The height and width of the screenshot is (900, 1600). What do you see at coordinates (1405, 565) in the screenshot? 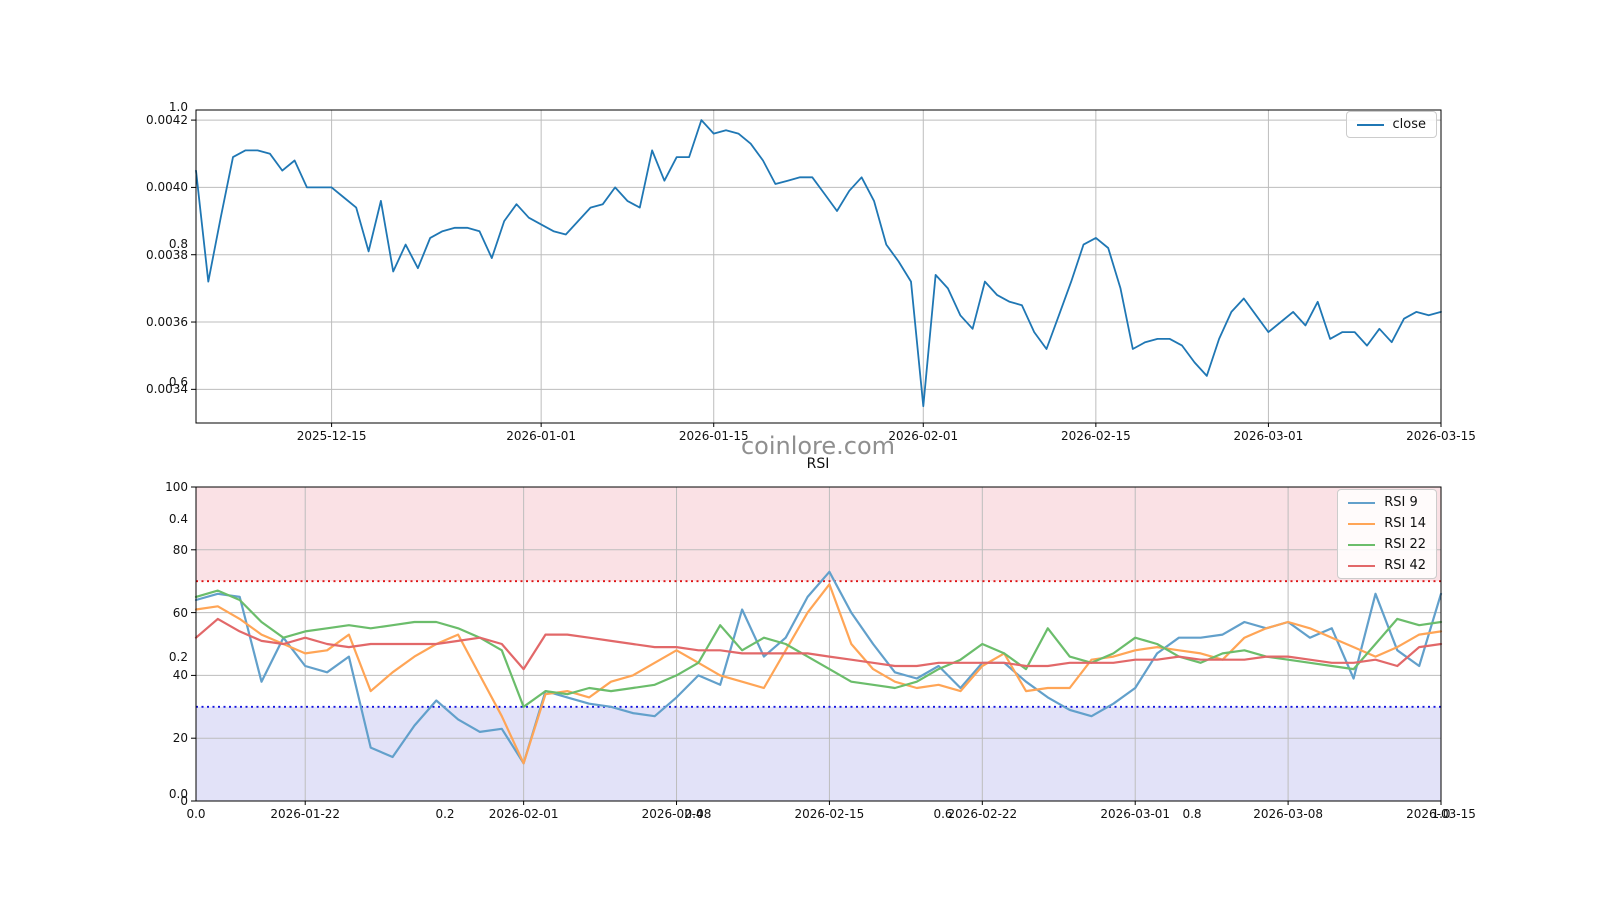
I see `legend-label: RSI 42` at bounding box center [1405, 565].